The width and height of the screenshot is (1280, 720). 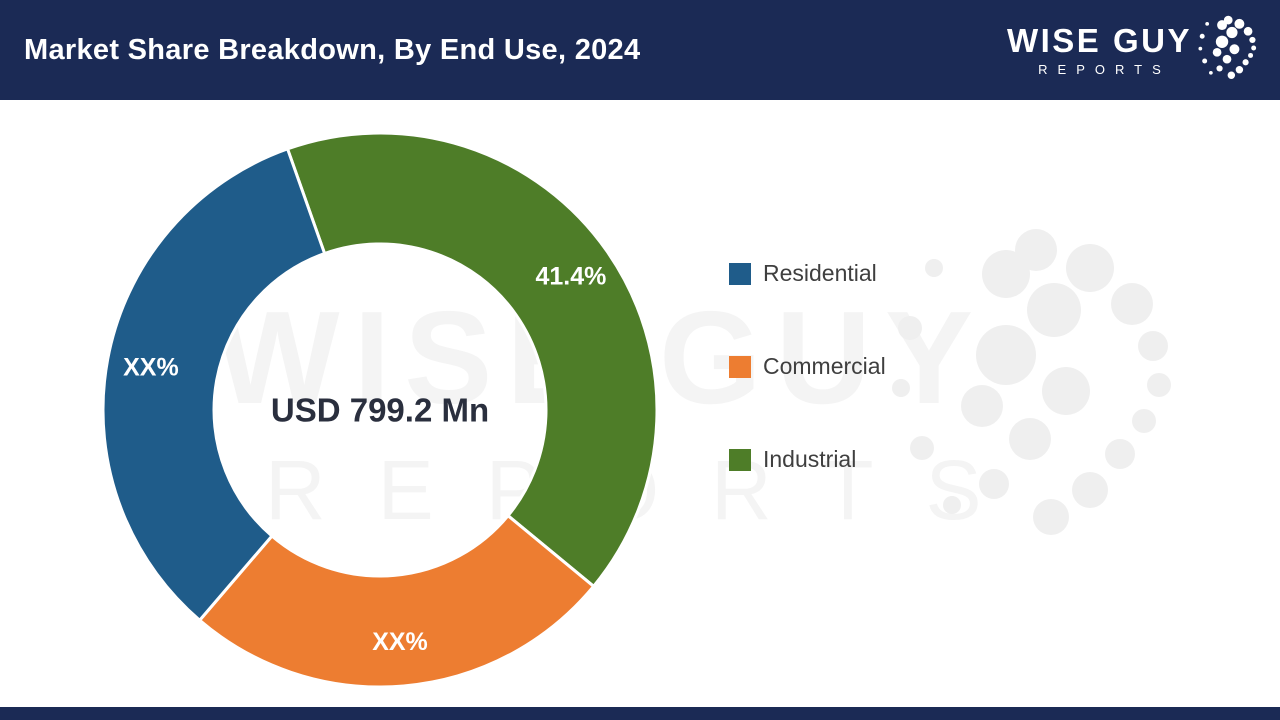 I want to click on slice-label-residential: XX%, so click(x=151, y=367).